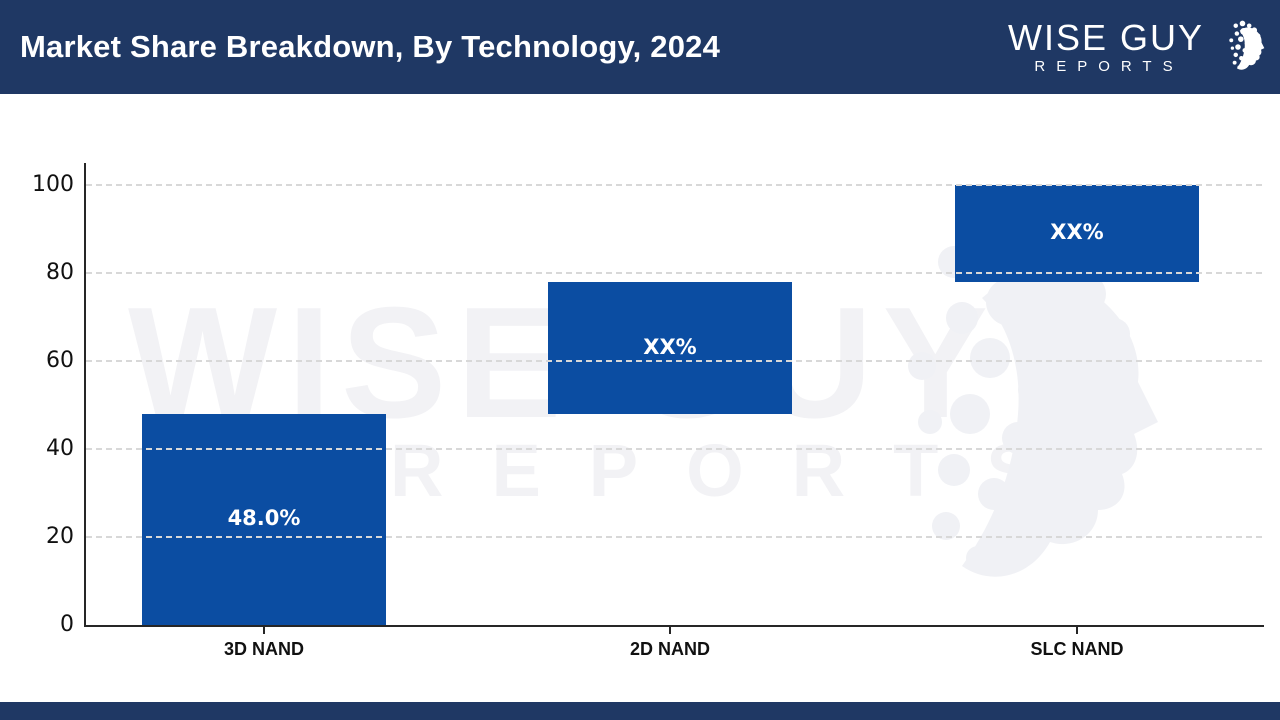  Describe the element at coordinates (263, 649) in the screenshot. I see `x-category-label: 3D NAND` at that location.